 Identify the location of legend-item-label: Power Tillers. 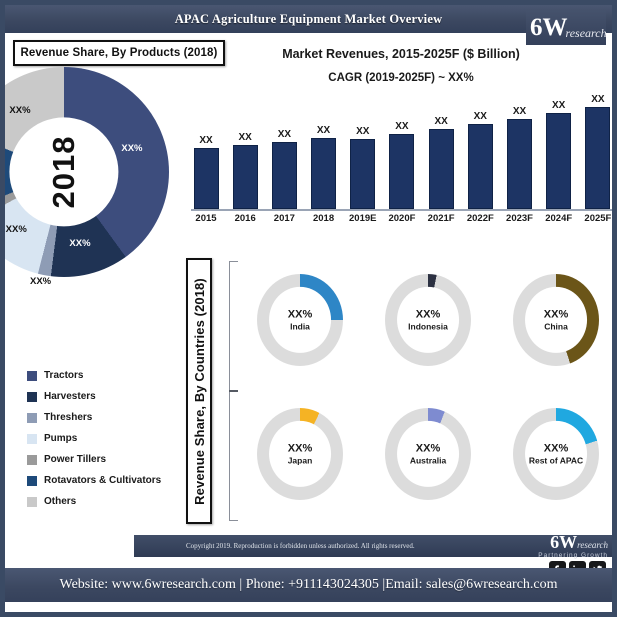
(75, 459).